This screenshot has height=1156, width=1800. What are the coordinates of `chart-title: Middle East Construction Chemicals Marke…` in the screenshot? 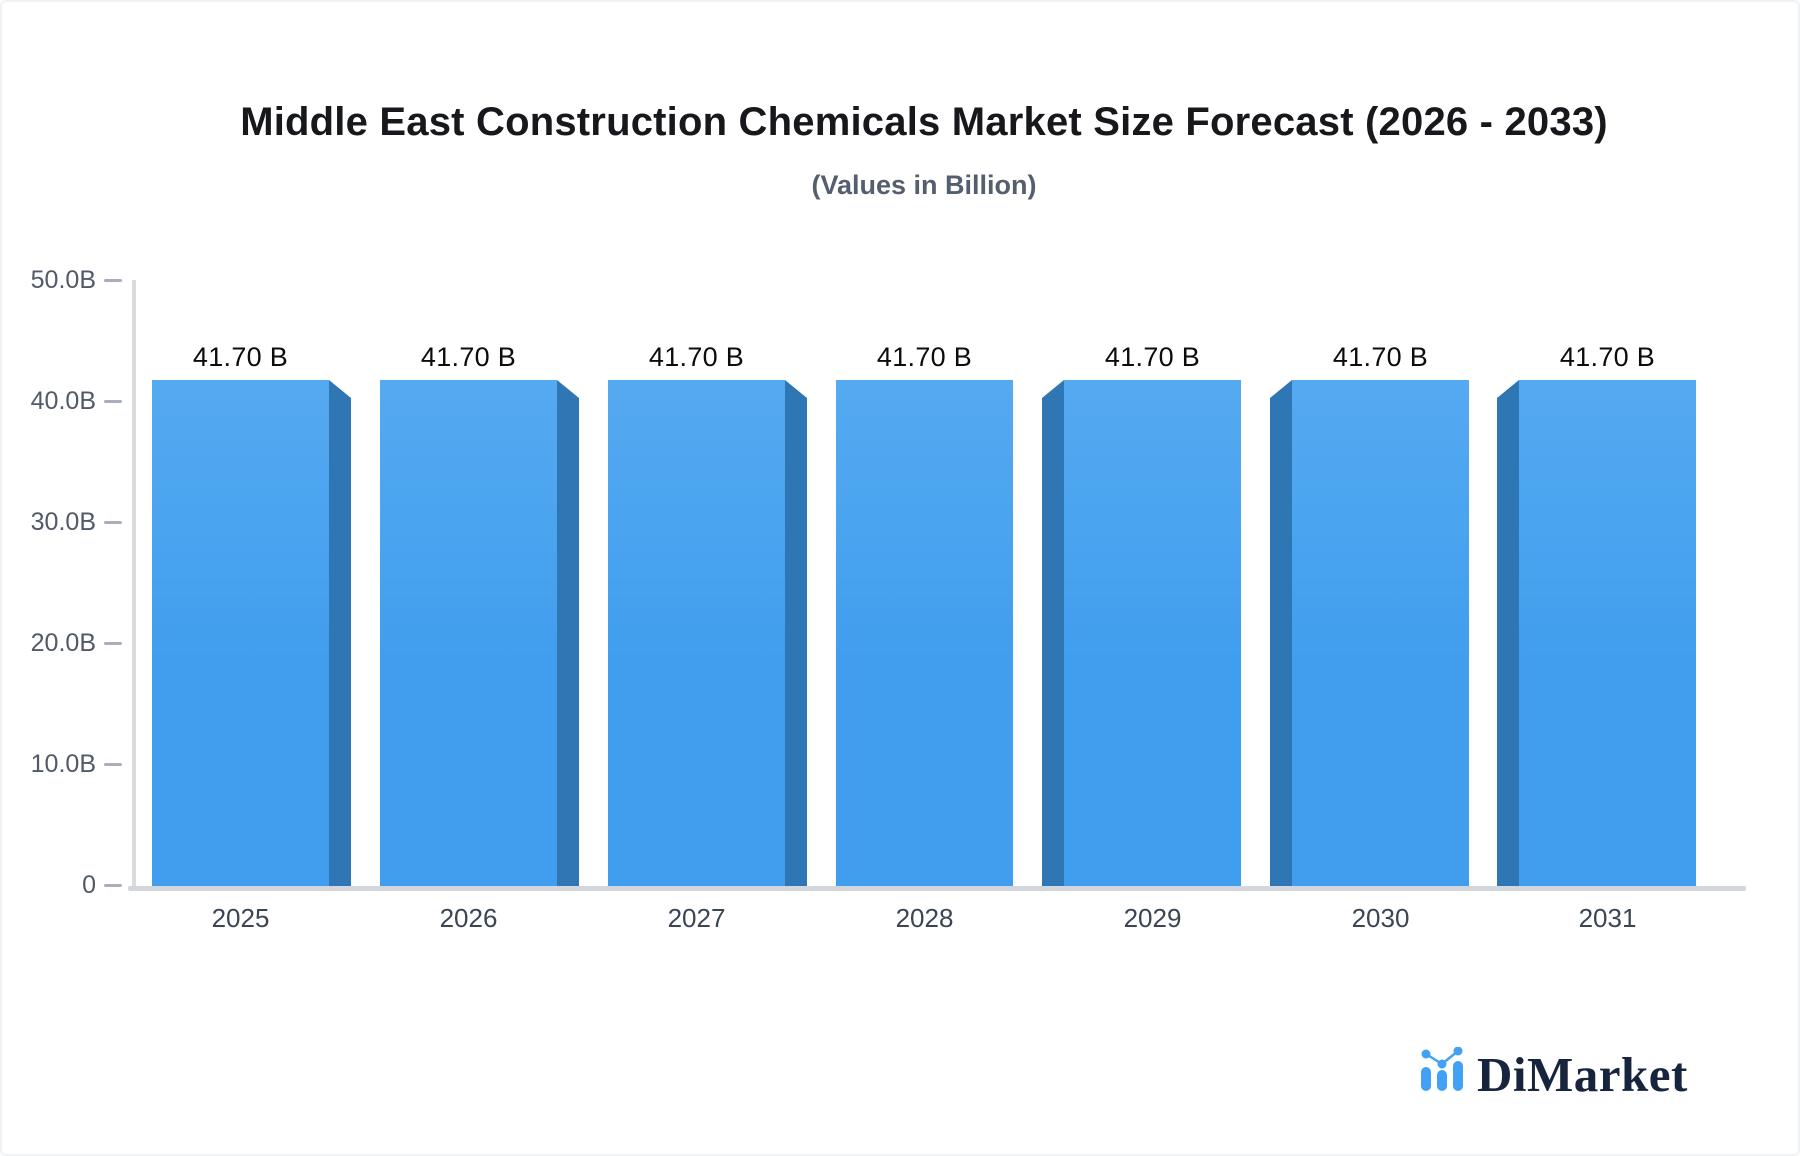 It's located at (924, 122).